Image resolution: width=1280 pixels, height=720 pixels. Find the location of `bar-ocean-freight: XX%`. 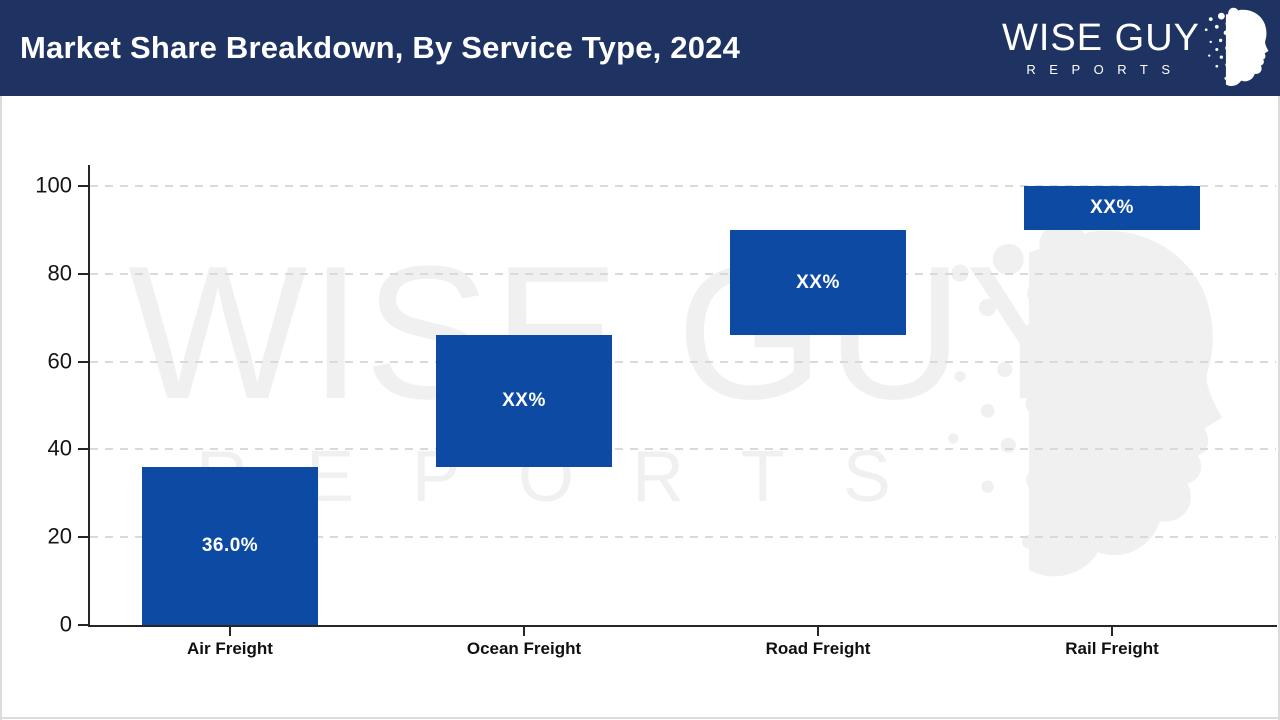

bar-ocean-freight: XX% is located at coordinates (524, 401).